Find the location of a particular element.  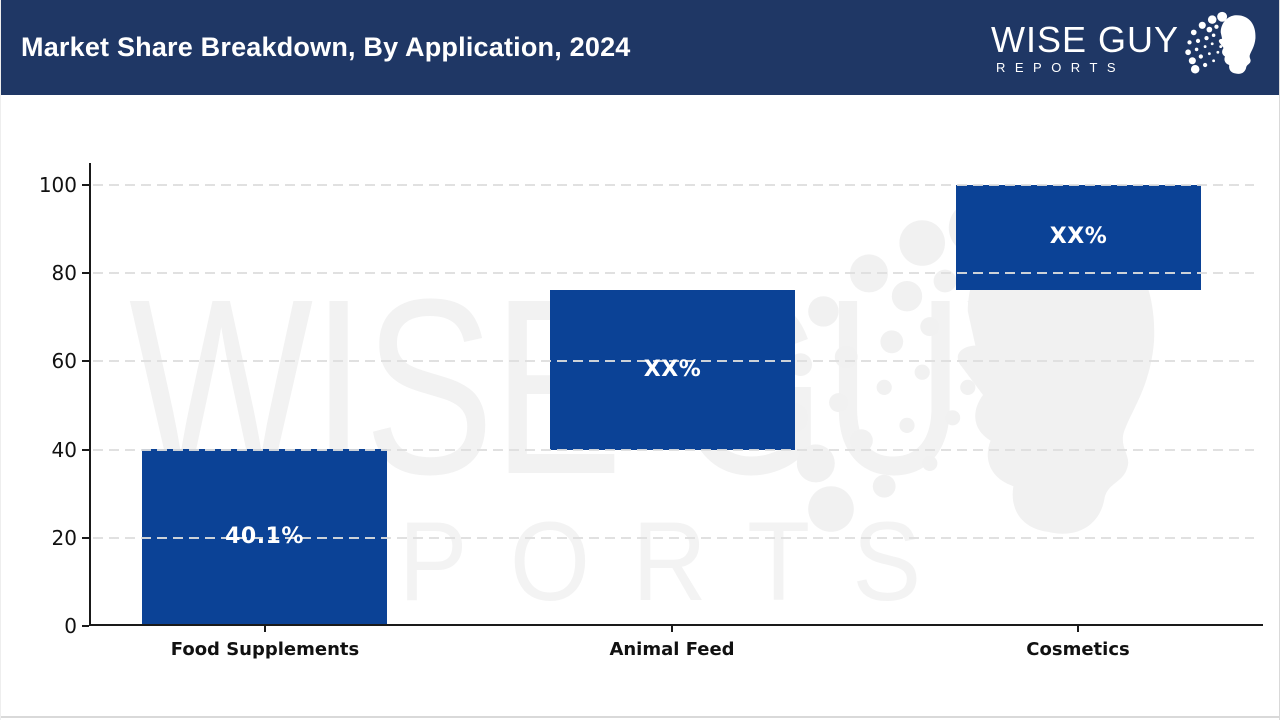

bar-value-label: 40.1% is located at coordinates (264, 537).